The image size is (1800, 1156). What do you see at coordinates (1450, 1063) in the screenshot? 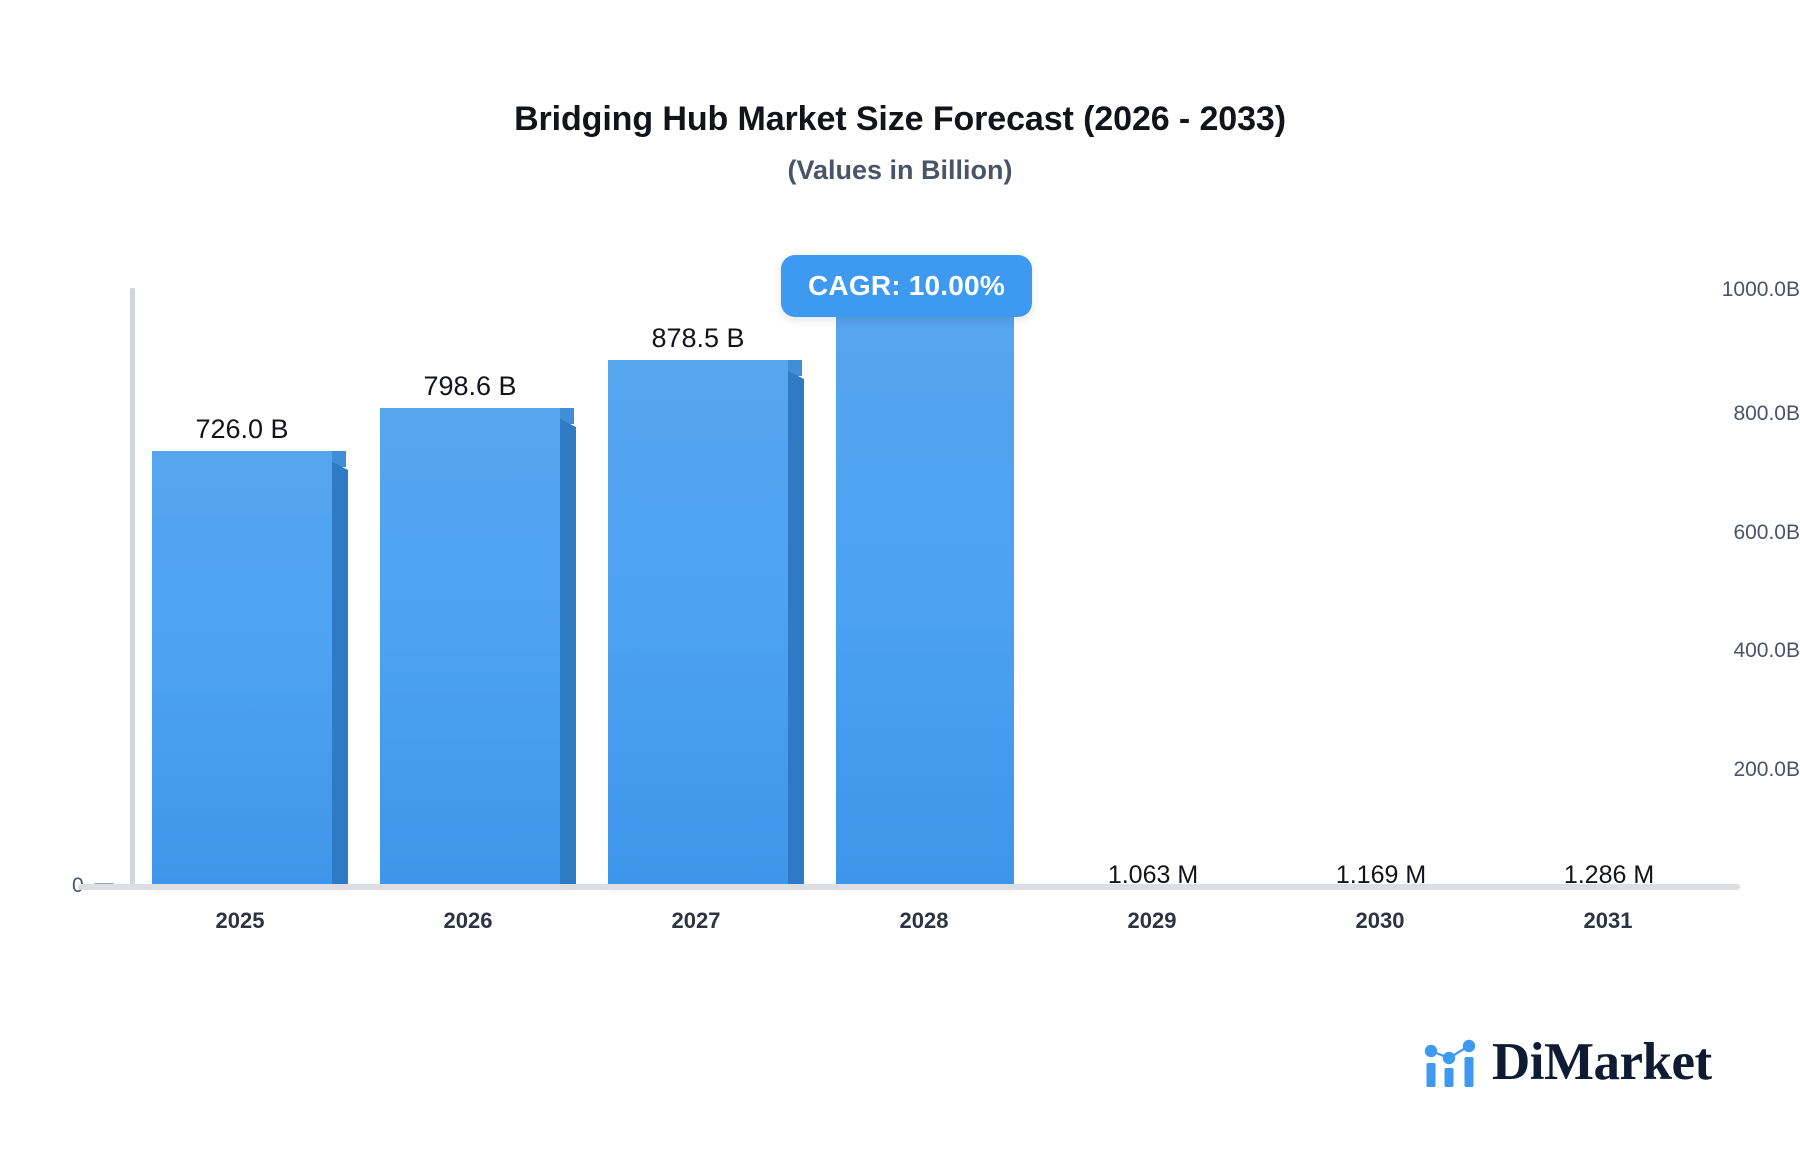
I see `bar-chart-icon` at bounding box center [1450, 1063].